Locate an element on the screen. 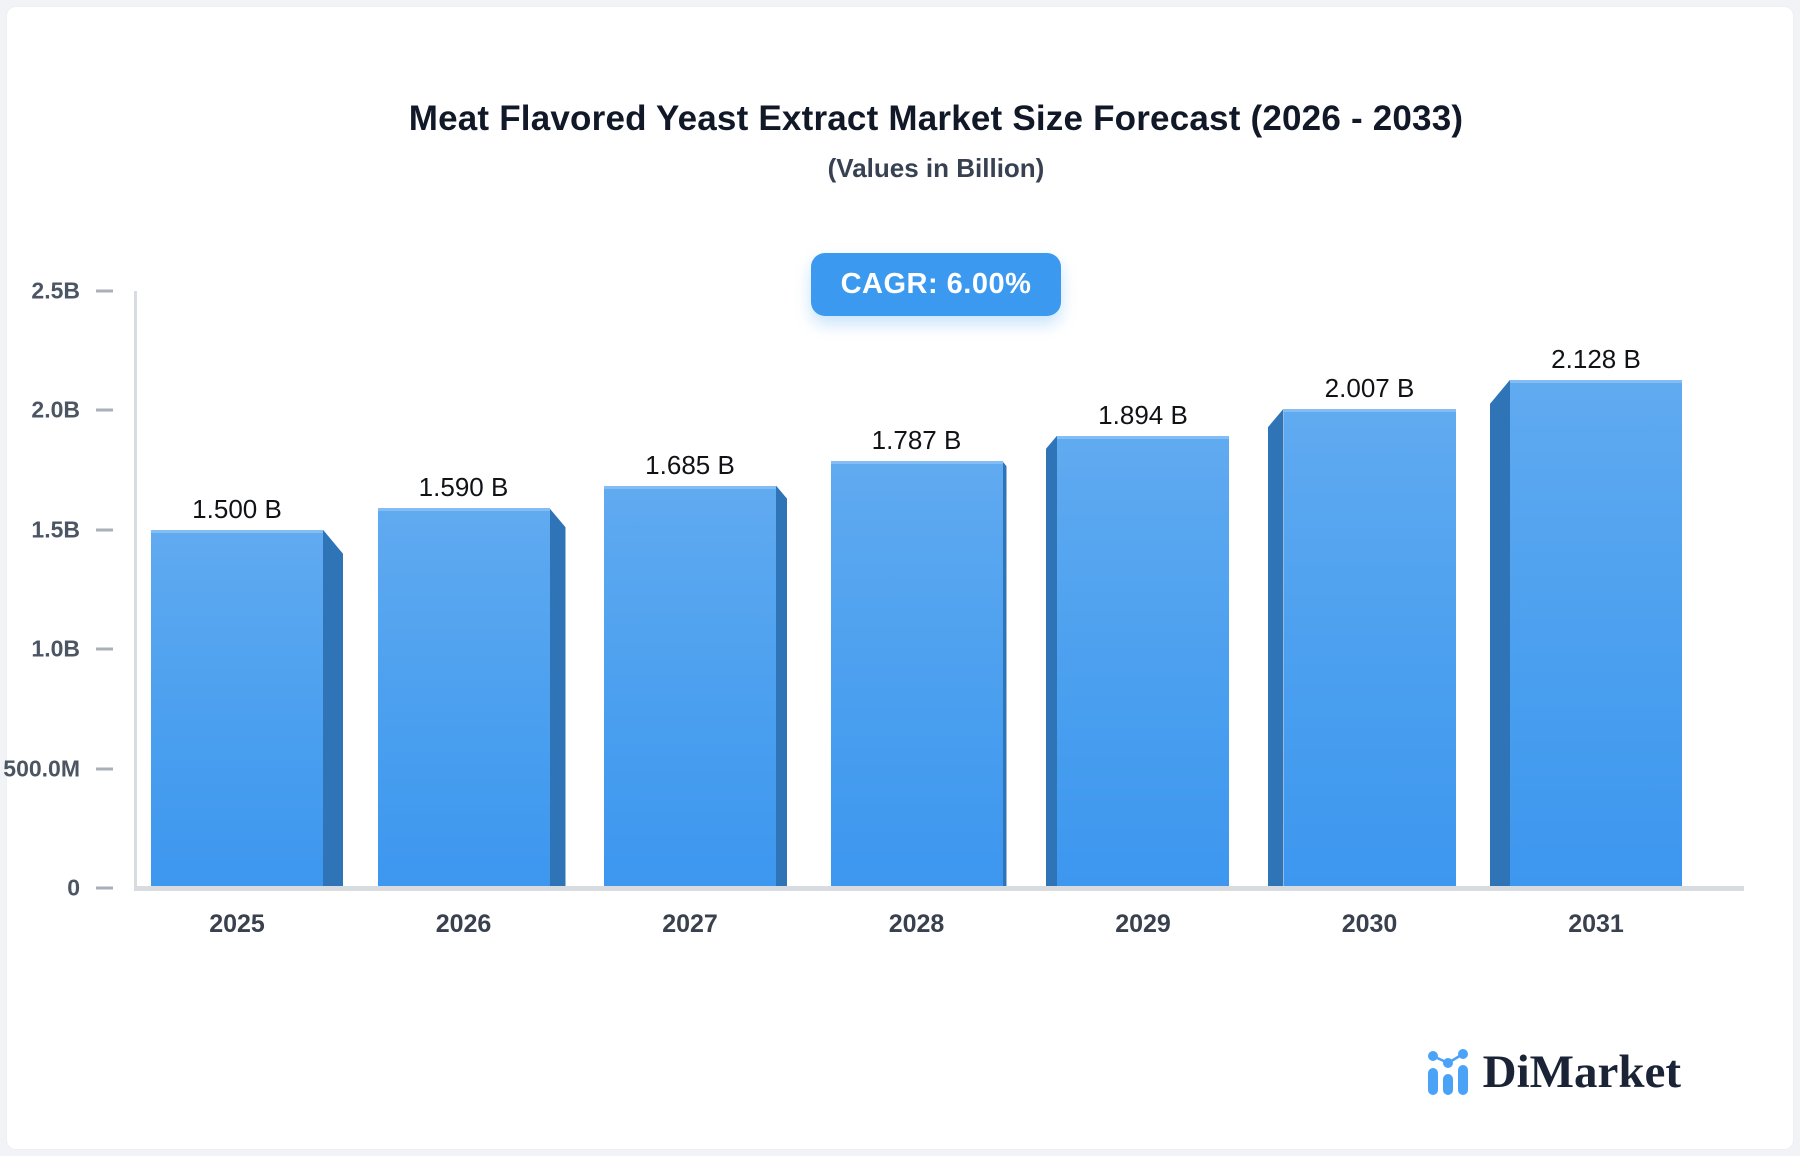  brand-logo: DiMarket is located at coordinates (1553, 1072).